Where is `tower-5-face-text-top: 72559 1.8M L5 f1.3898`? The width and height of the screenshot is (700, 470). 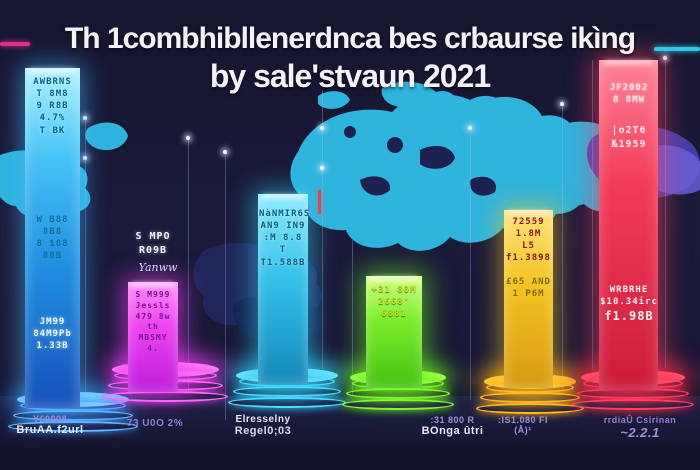
tower-5-face-text-top: 72559 1.8M L5 f1.3898 is located at coordinates (528, 240).